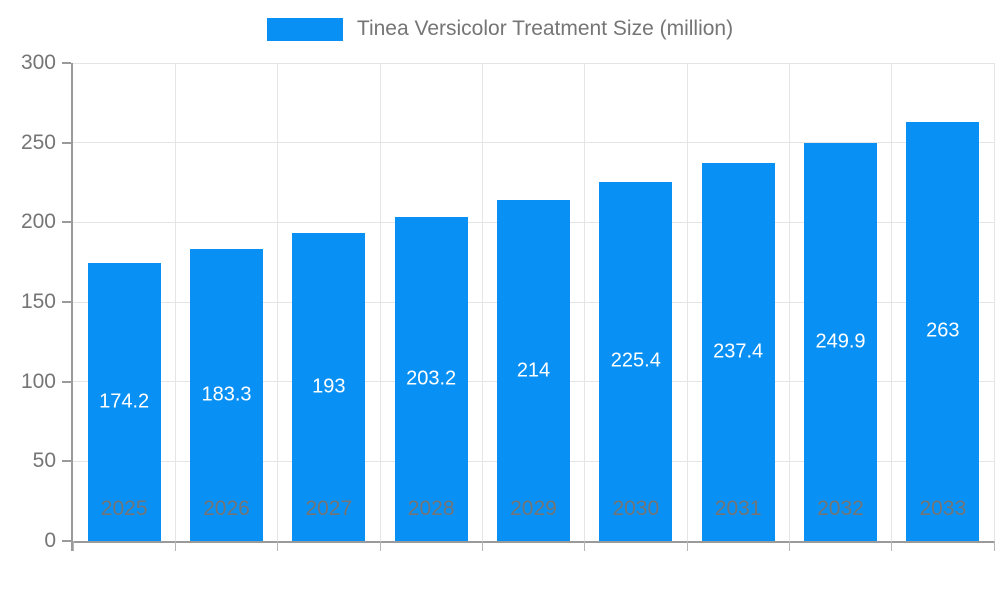  What do you see at coordinates (38, 62) in the screenshot?
I see `y-axis-label: 300` at bounding box center [38, 62].